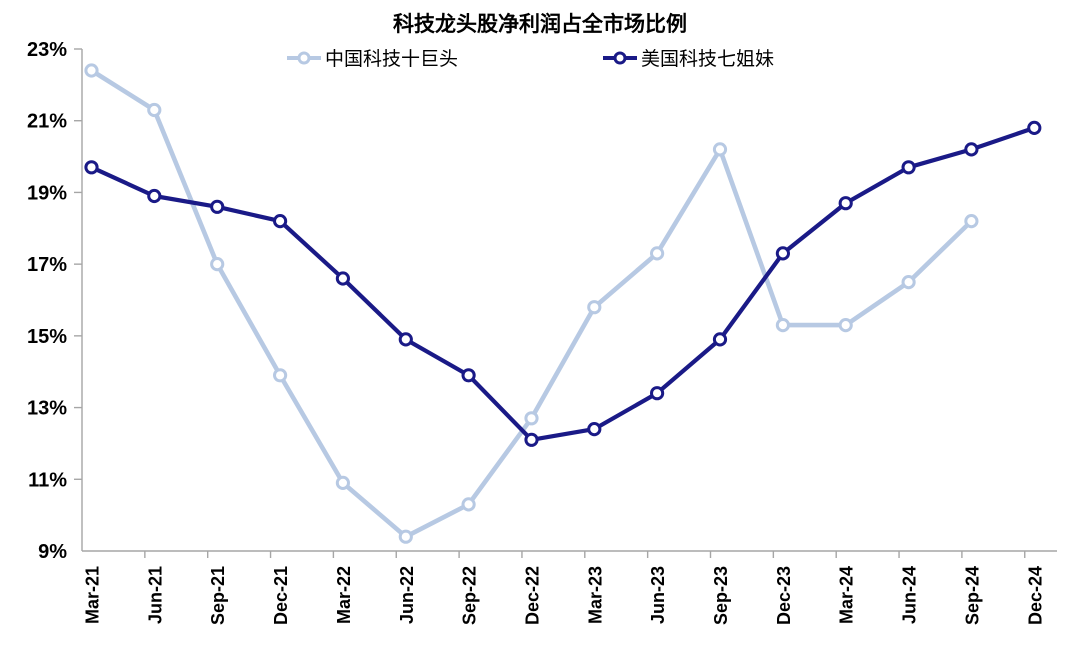 The image size is (1080, 652). Describe the element at coordinates (470, 595) in the screenshot. I see `x-tick-label: Sep-22` at that location.